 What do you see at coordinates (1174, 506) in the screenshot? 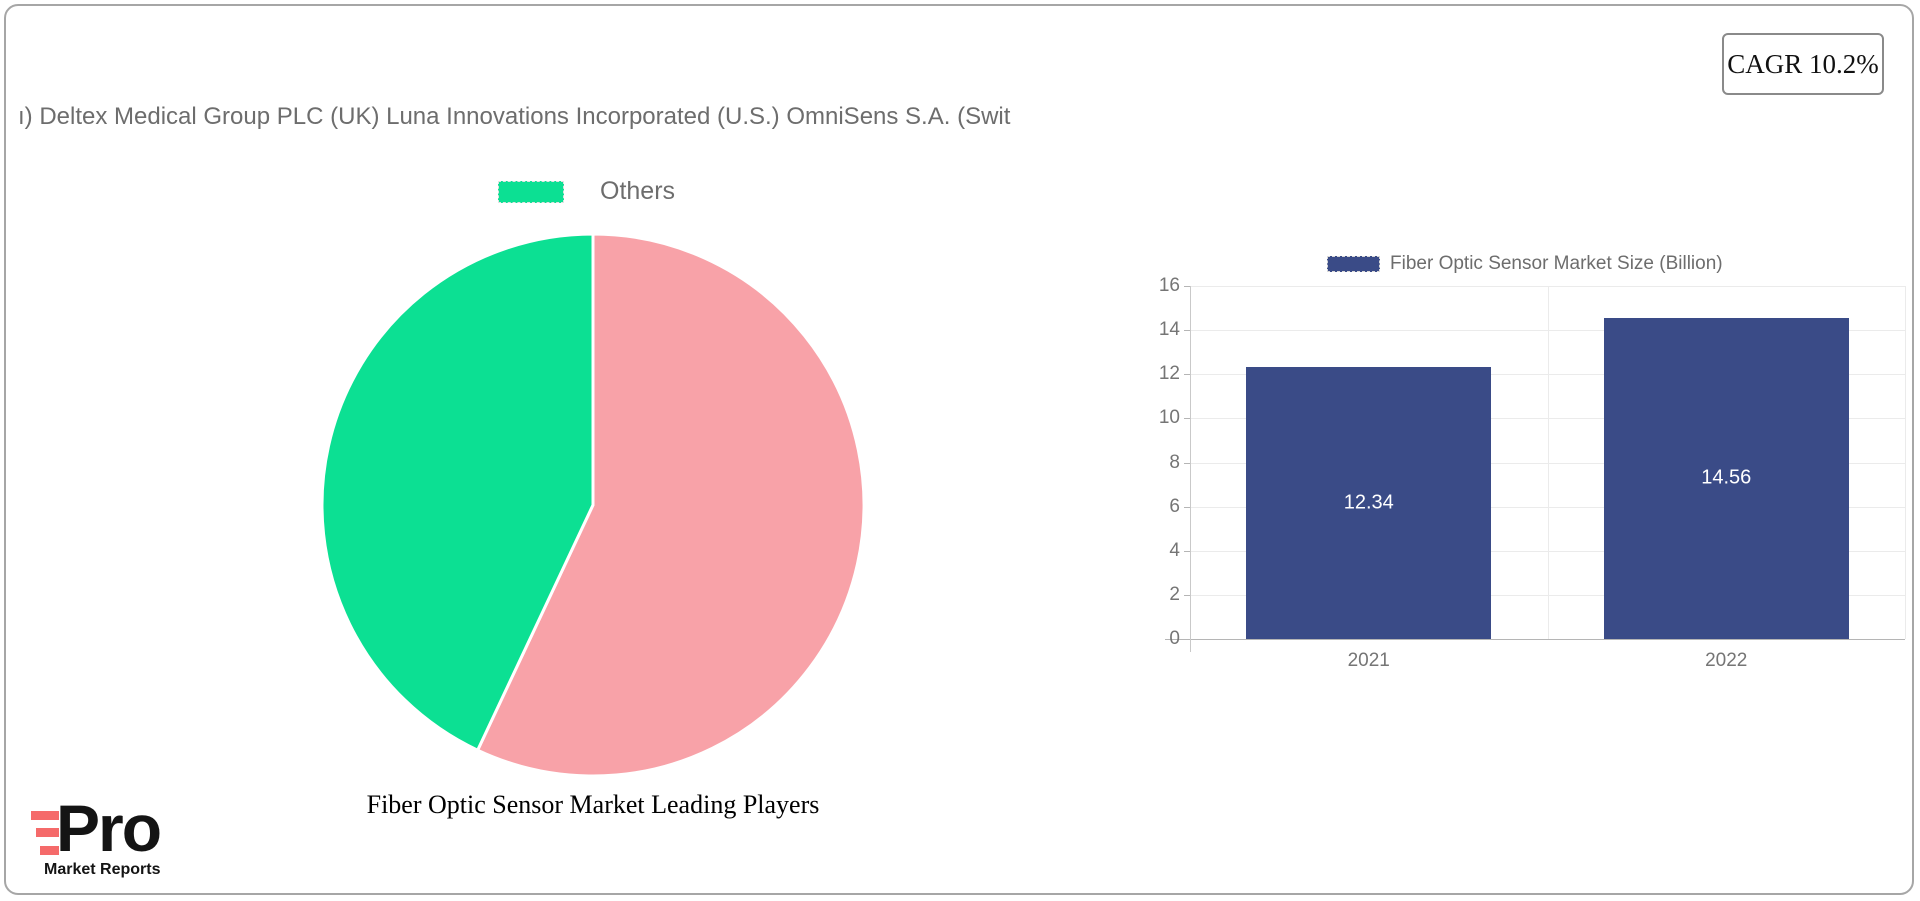
I see `y-axis-label: 6` at bounding box center [1174, 506].